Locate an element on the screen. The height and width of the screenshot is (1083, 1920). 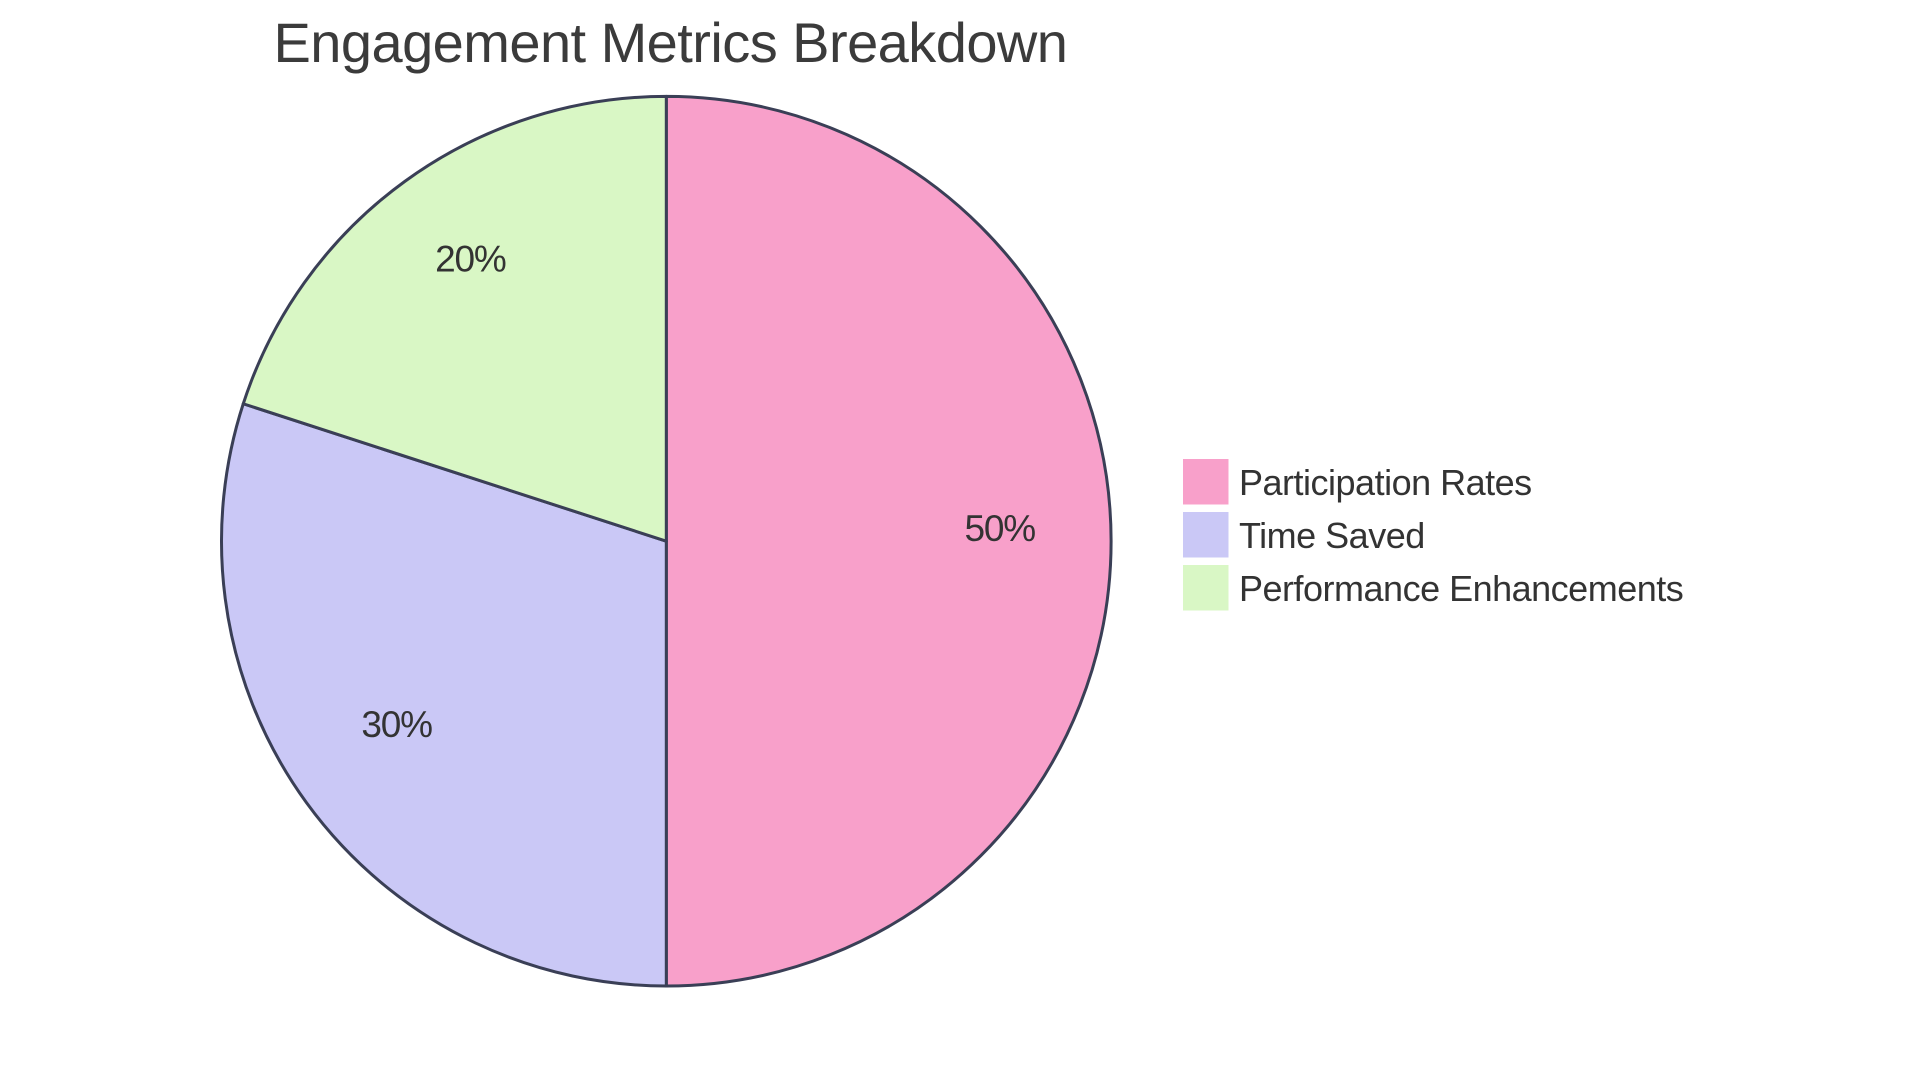
svg-text: Participation Rates is located at coordinates (1385, 482).